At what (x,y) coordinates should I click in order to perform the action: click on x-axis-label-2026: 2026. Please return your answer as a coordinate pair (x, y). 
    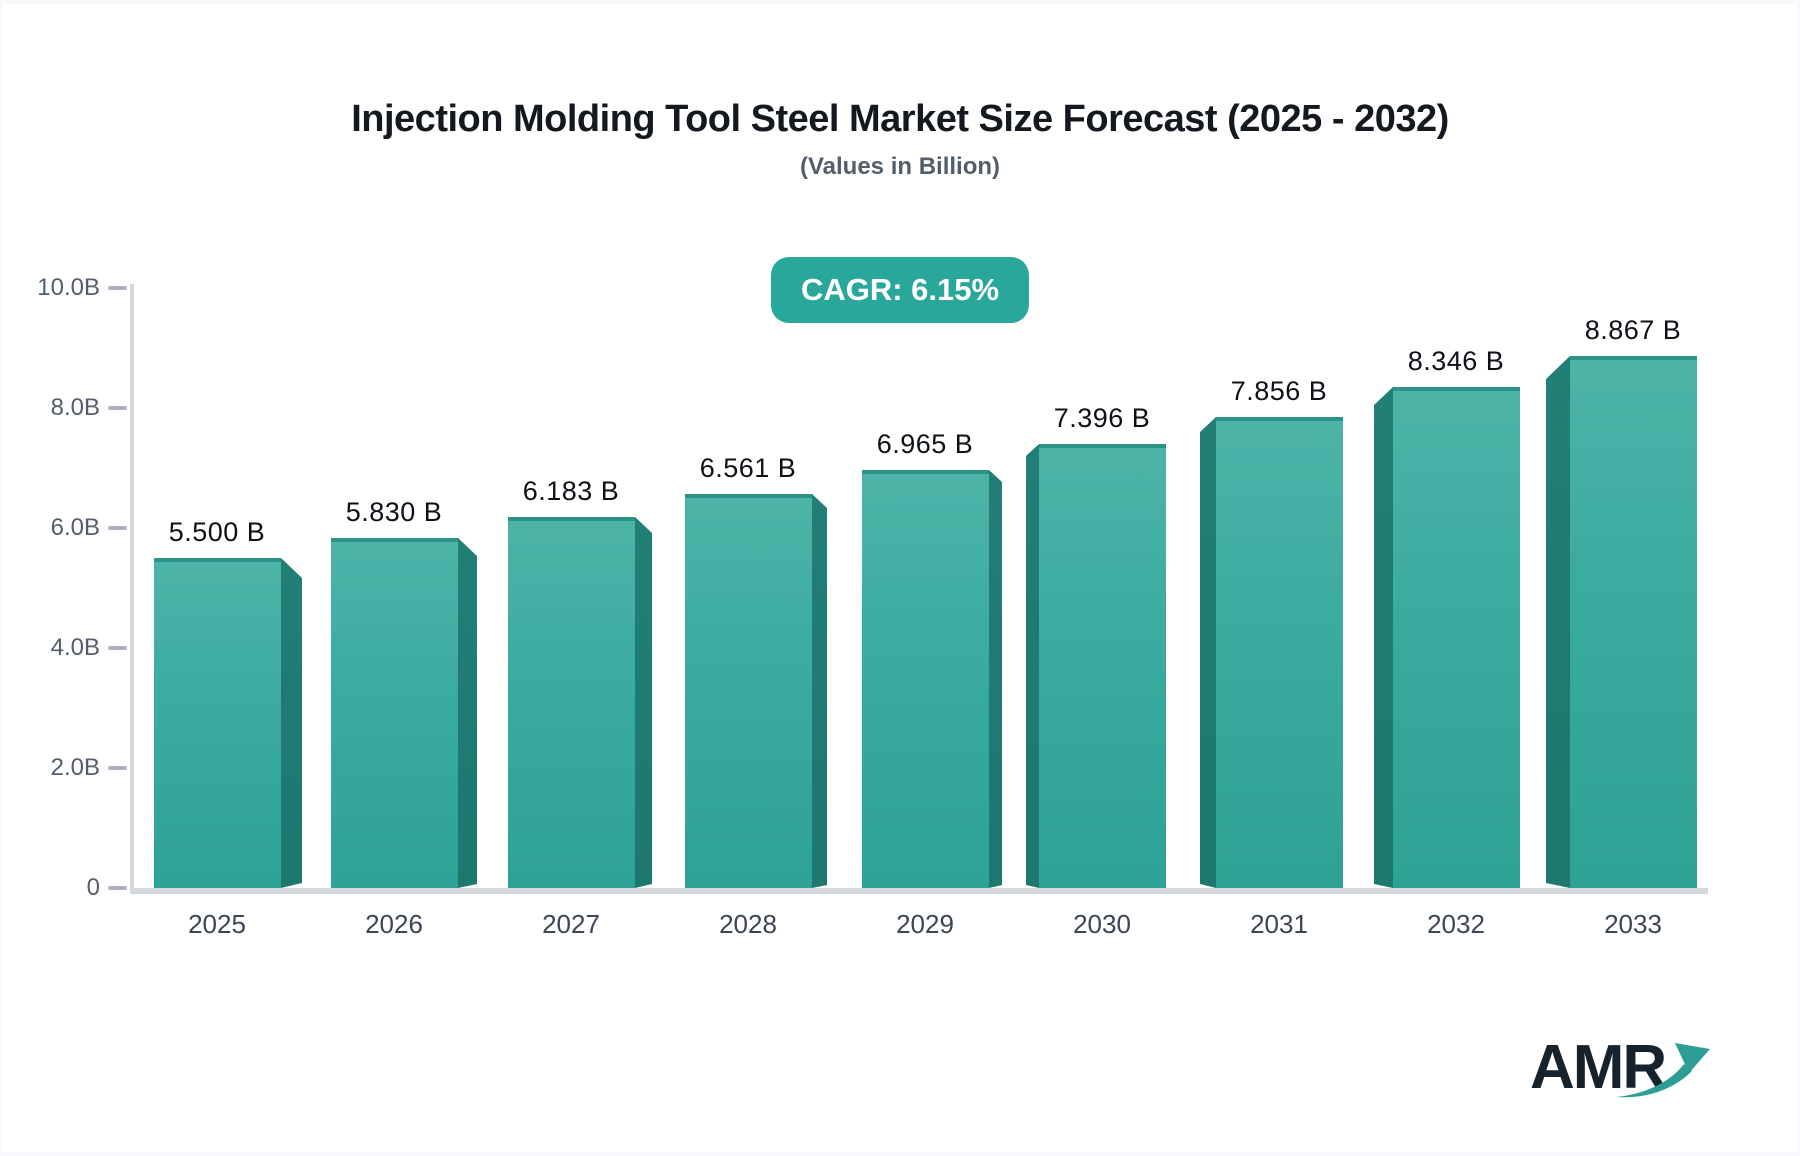
    Looking at the image, I should click on (394, 924).